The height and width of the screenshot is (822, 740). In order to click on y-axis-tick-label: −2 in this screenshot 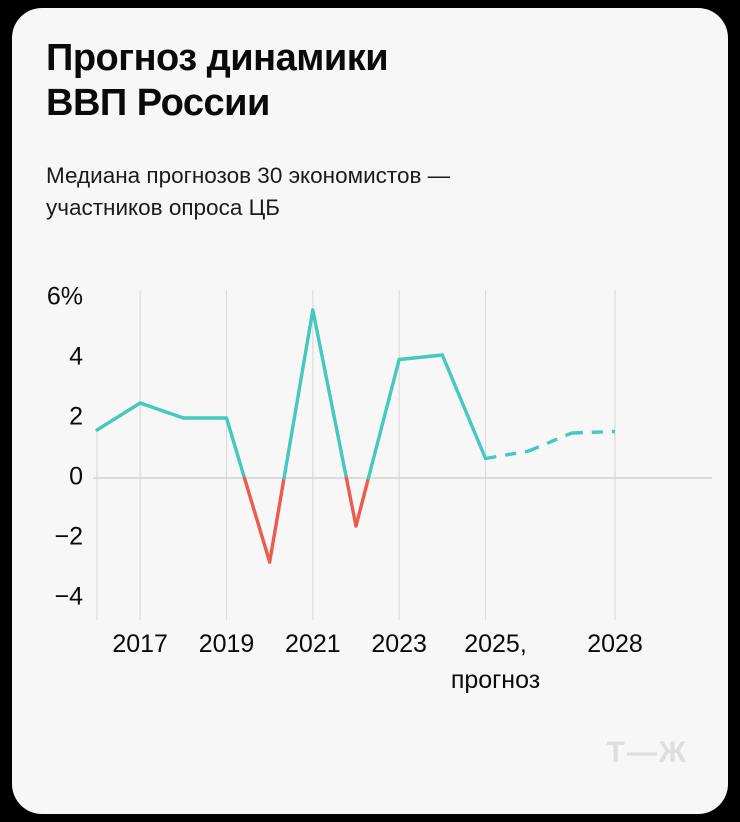, I will do `click(68, 537)`.